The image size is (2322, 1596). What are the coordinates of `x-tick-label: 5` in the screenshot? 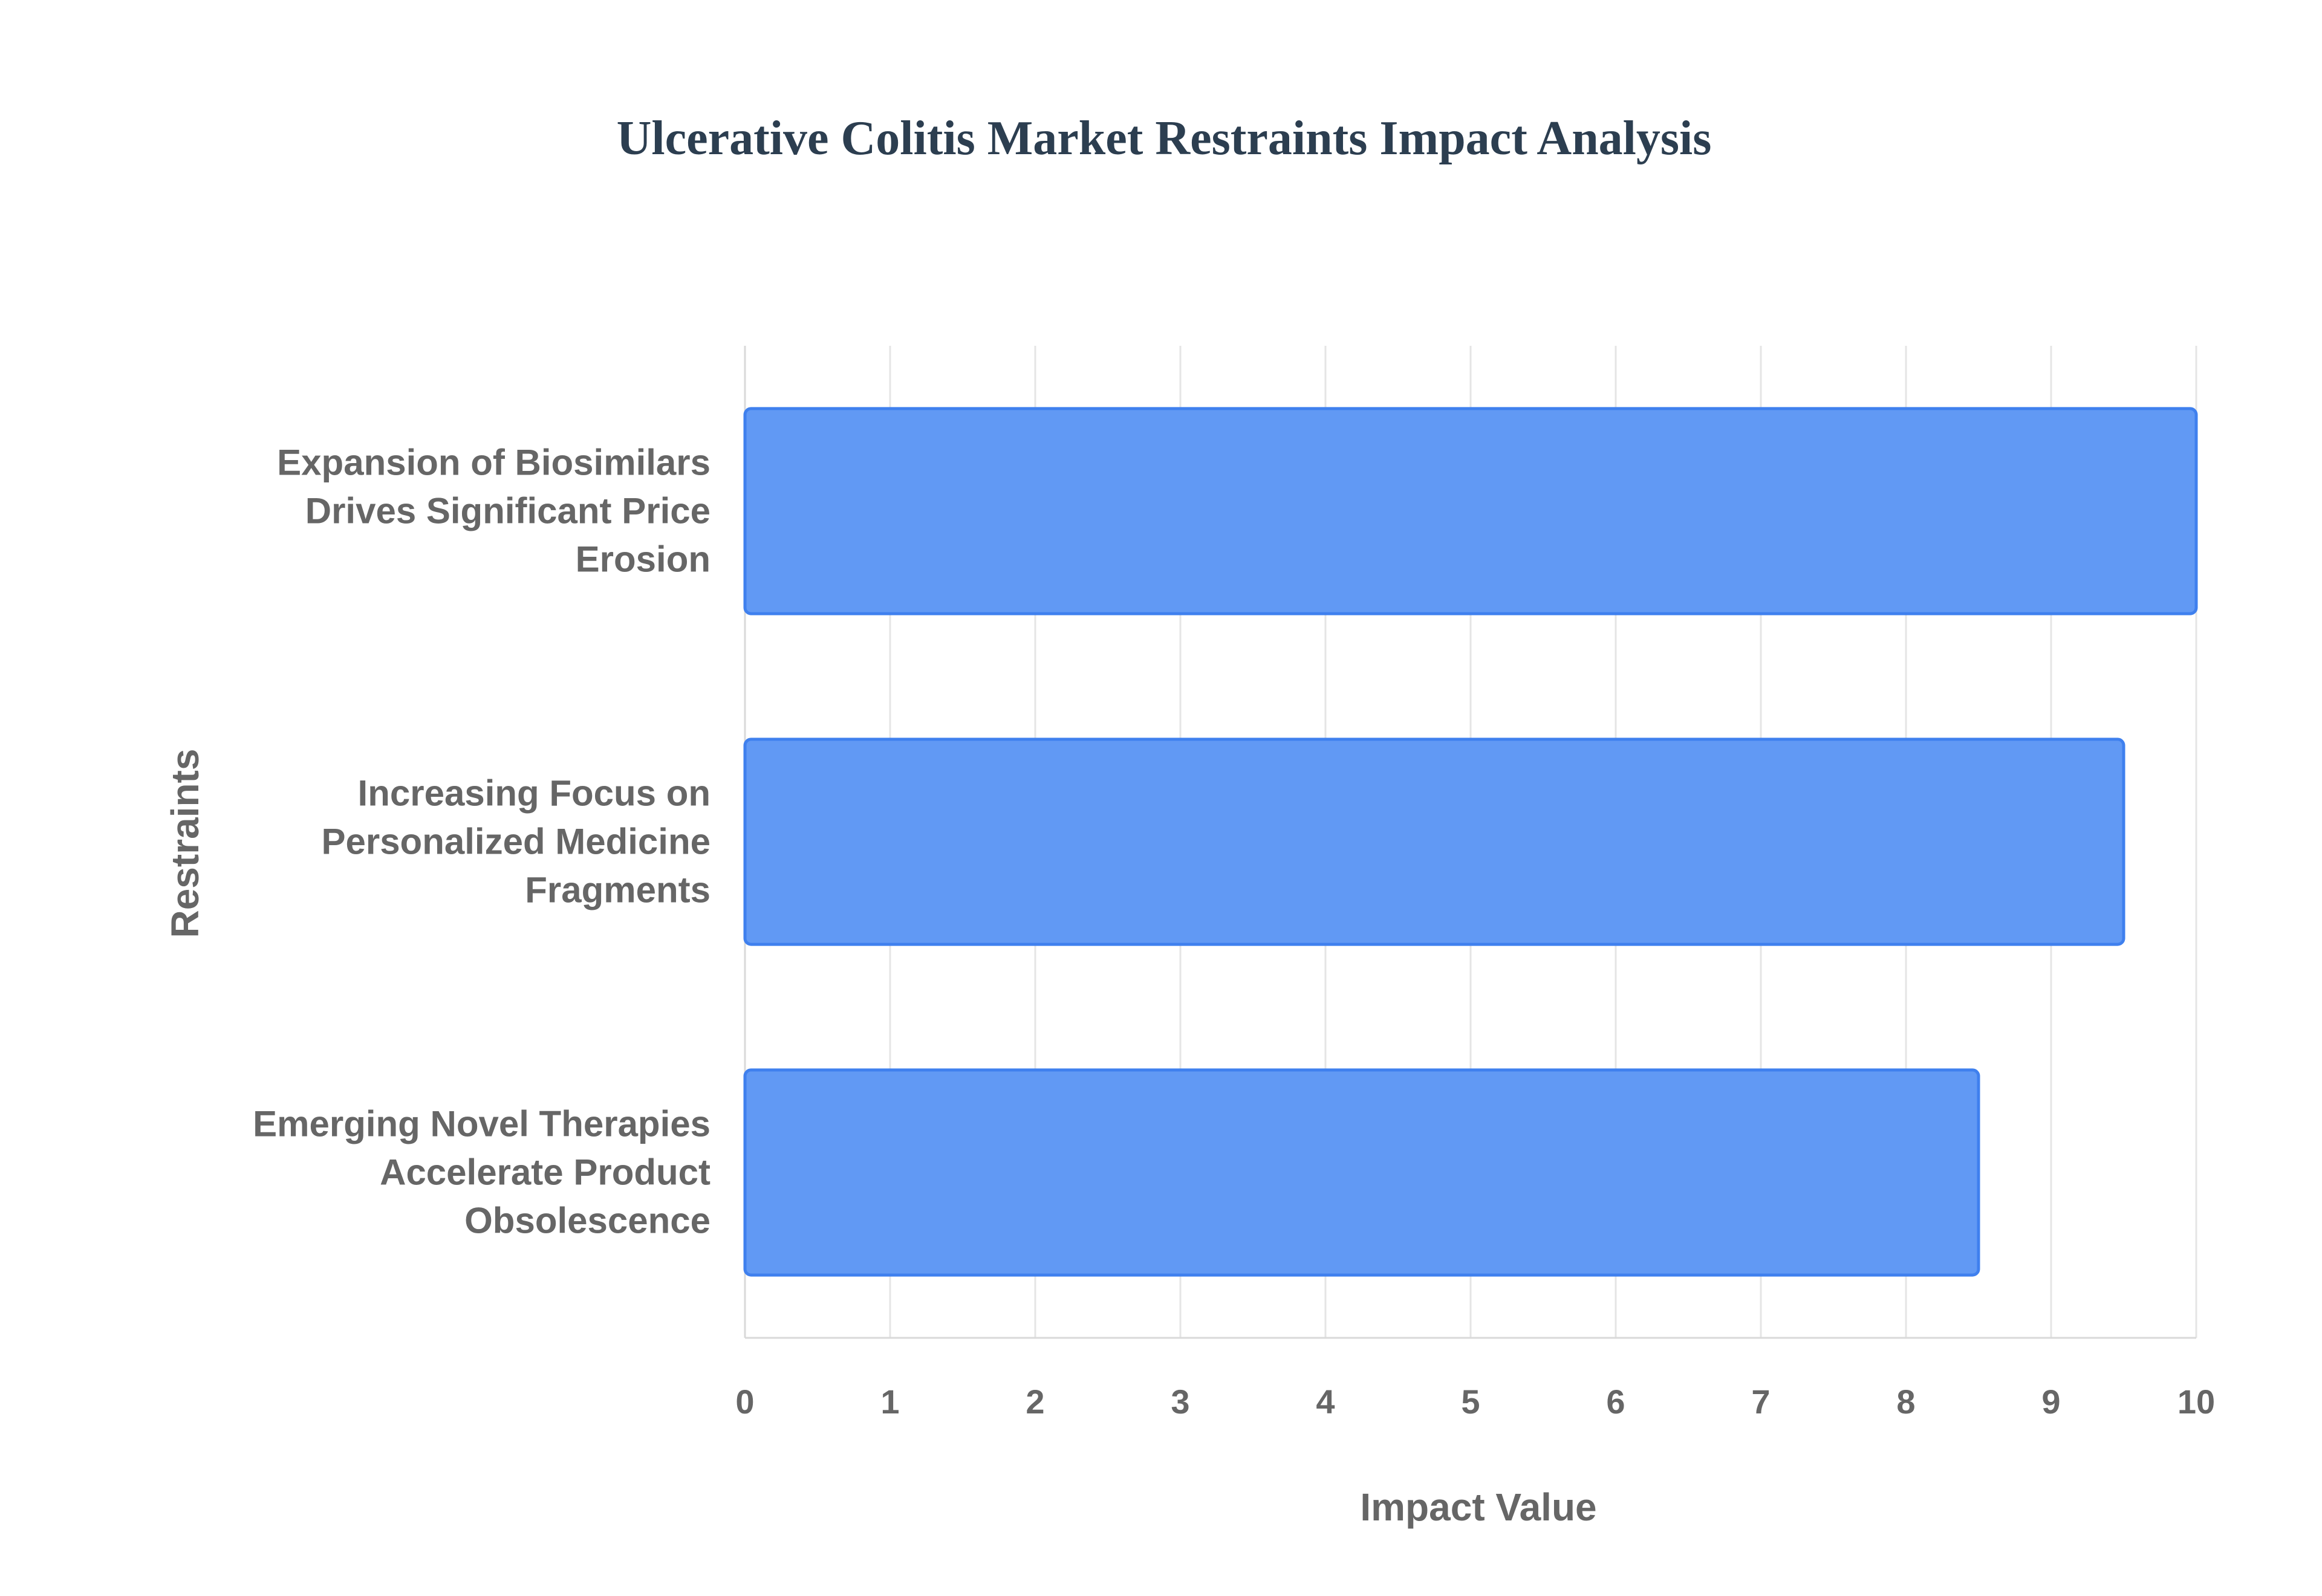 It's located at (1471, 1402).